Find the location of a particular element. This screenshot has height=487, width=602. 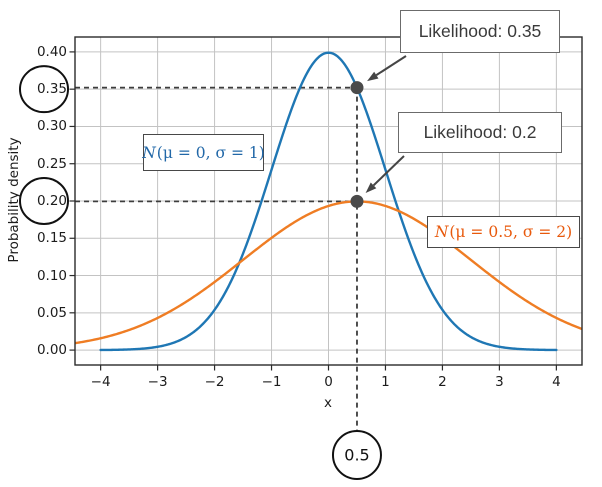

series-label-normal-2: N (μ = 0.5, σ = 2) is located at coordinates (503, 232).